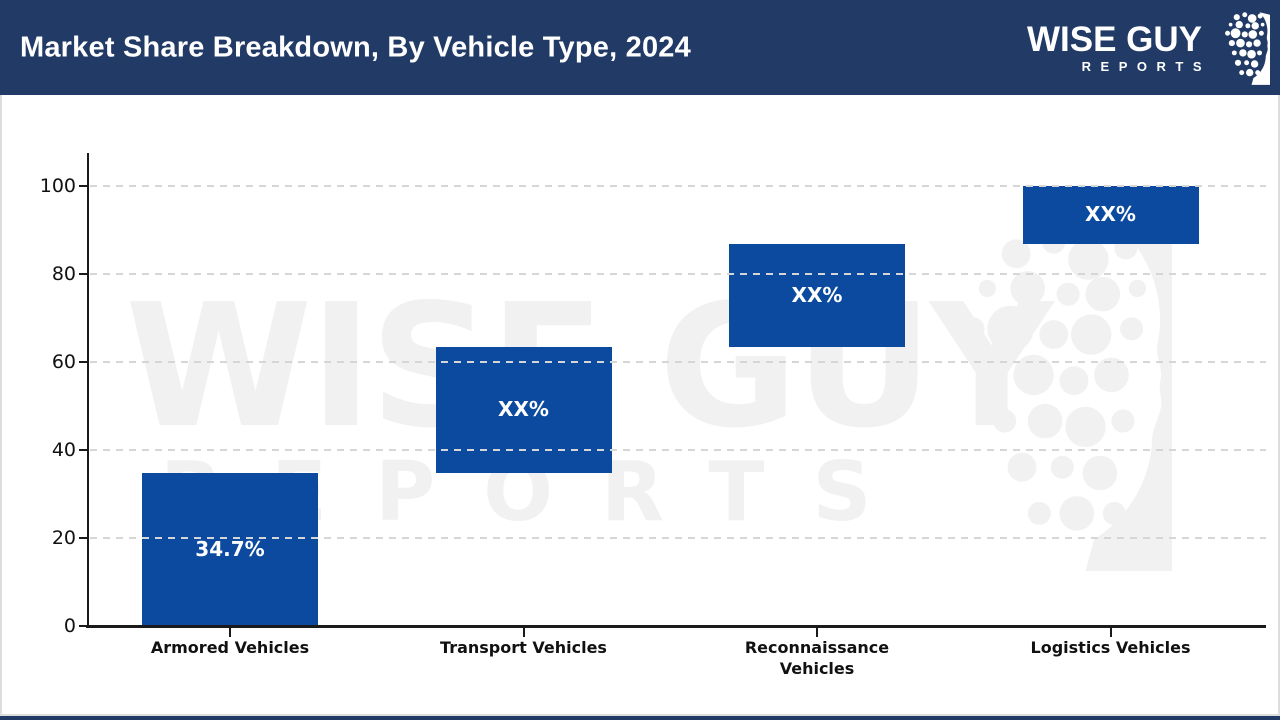 Image resolution: width=1280 pixels, height=720 pixels. What do you see at coordinates (63, 450) in the screenshot?
I see `y-tick-label-40: 40` at bounding box center [63, 450].